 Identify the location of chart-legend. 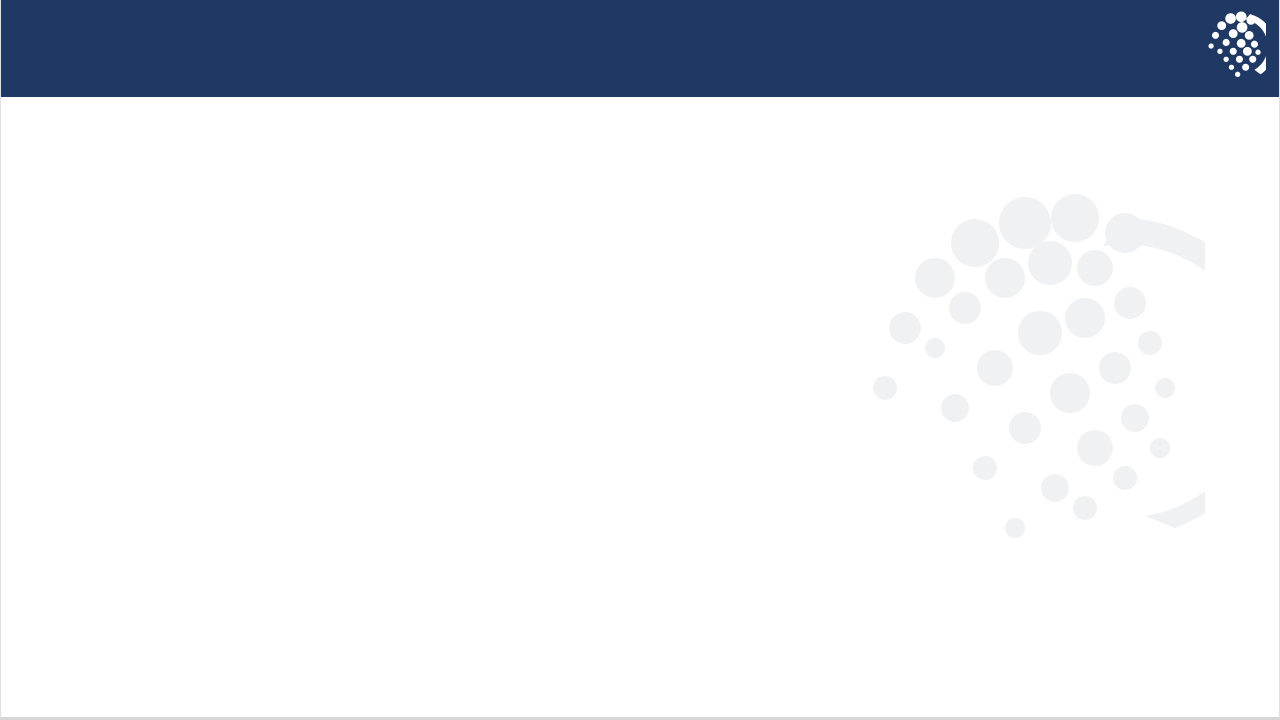
(744, 395).